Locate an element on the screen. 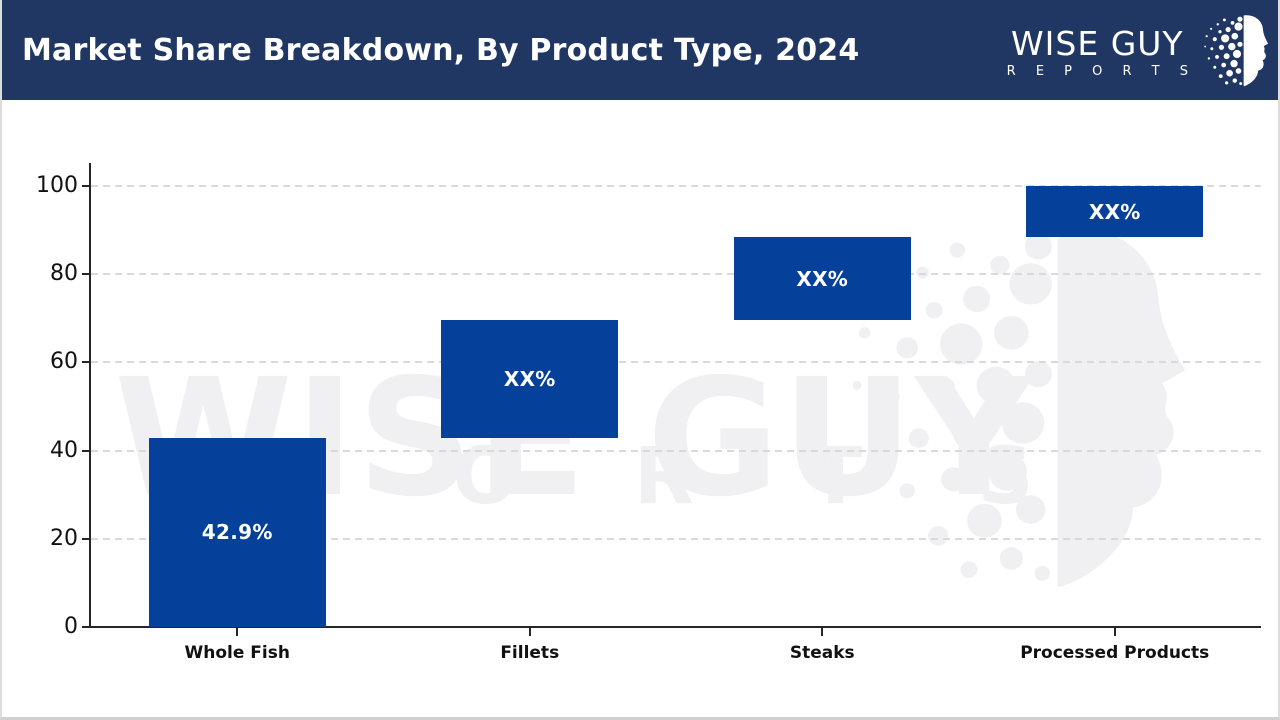  bar-fillets: XX% is located at coordinates (530, 379).